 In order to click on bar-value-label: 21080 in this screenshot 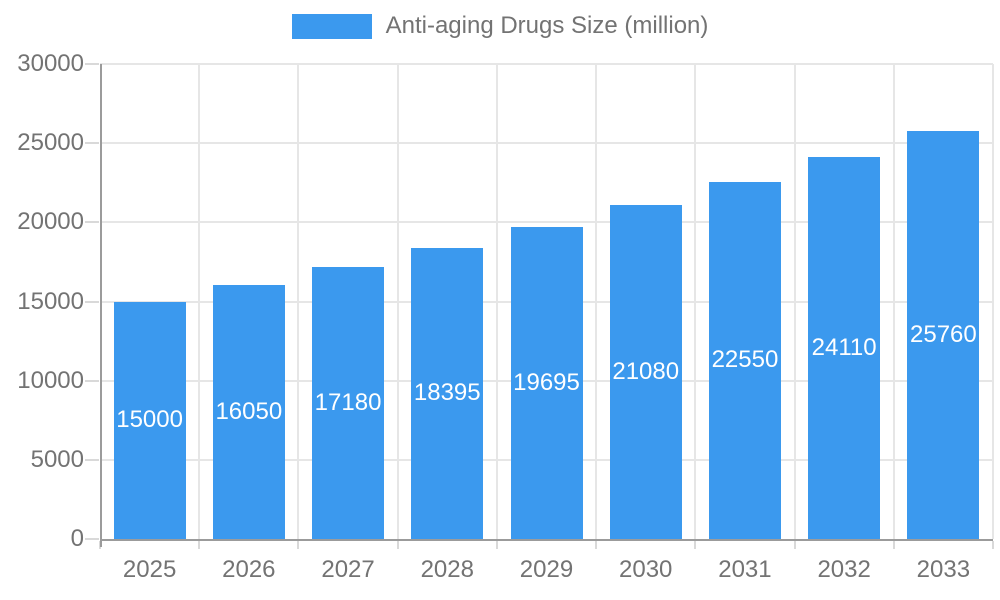, I will do `click(646, 372)`.